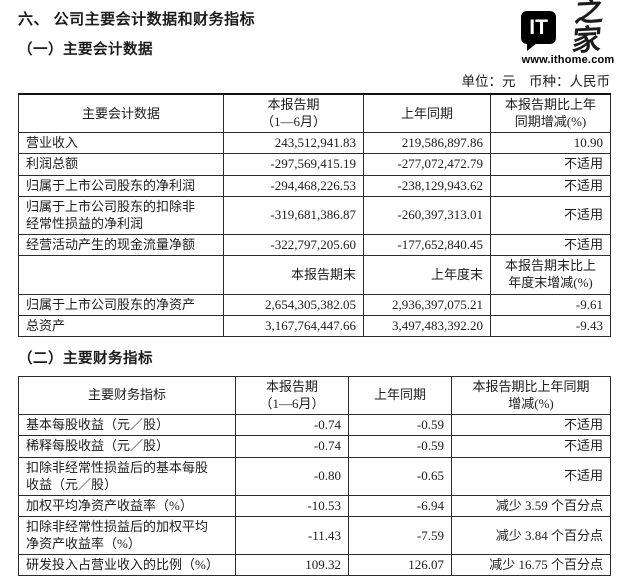  I want to click on ithome-url: www.ithome.com, so click(568, 60).